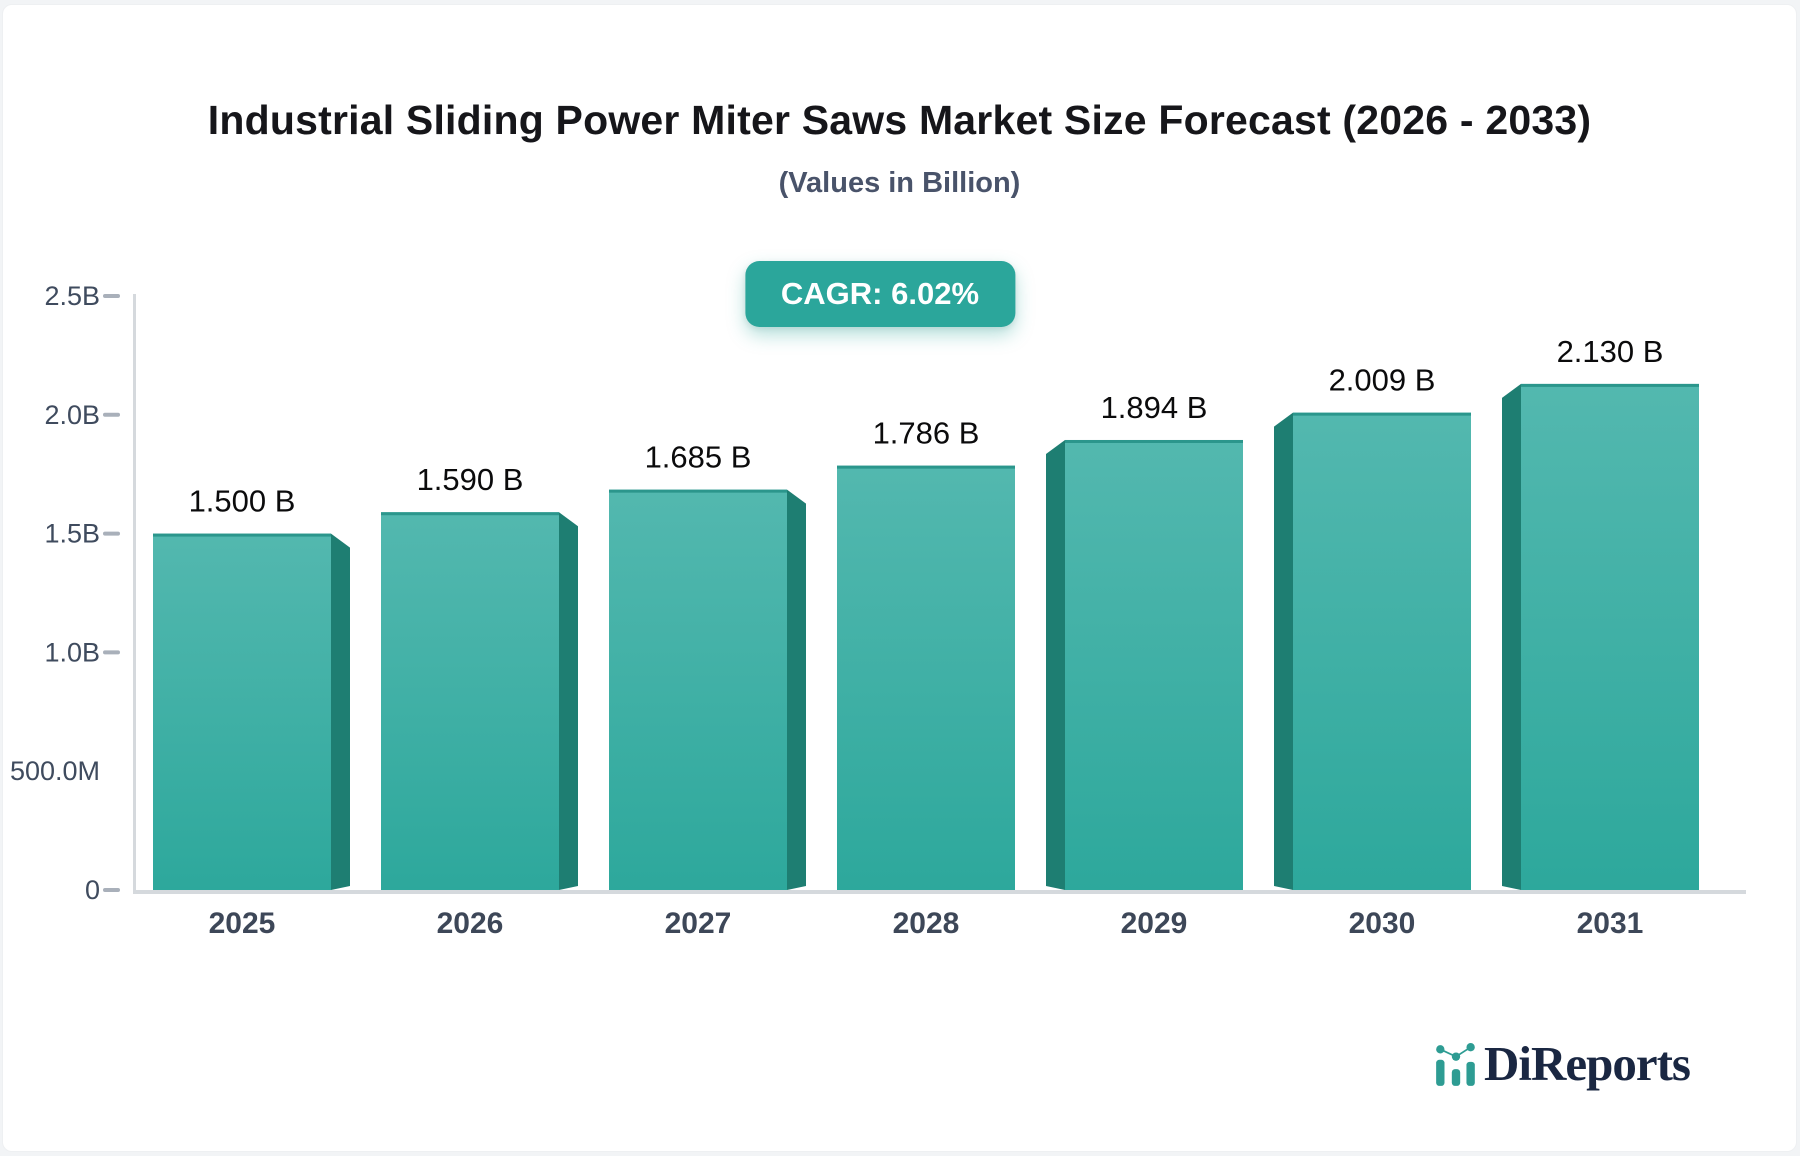 The image size is (1800, 1156). I want to click on x-axis-label: 2030, so click(1382, 923).